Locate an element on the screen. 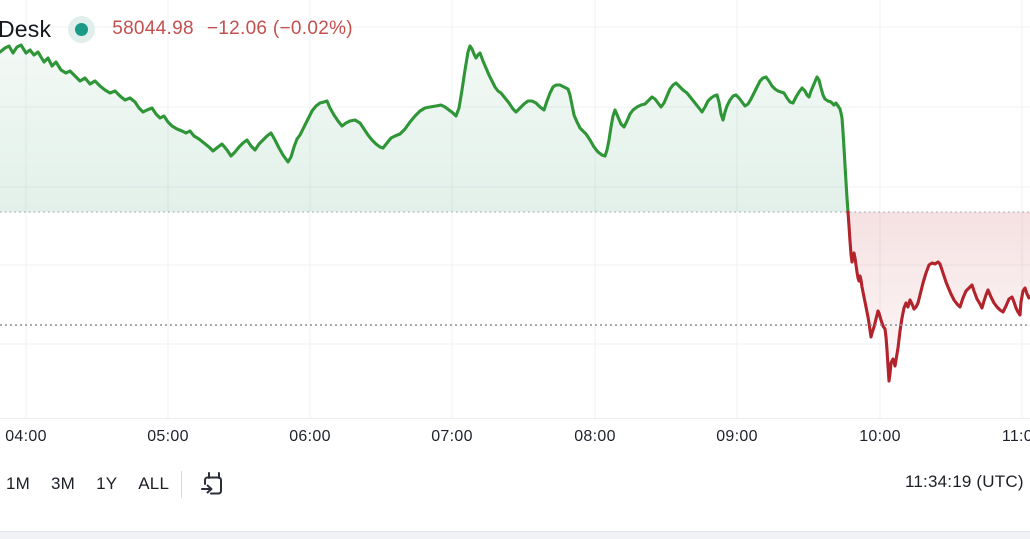  last-price-value: 58044.98 is located at coordinates (153, 28).